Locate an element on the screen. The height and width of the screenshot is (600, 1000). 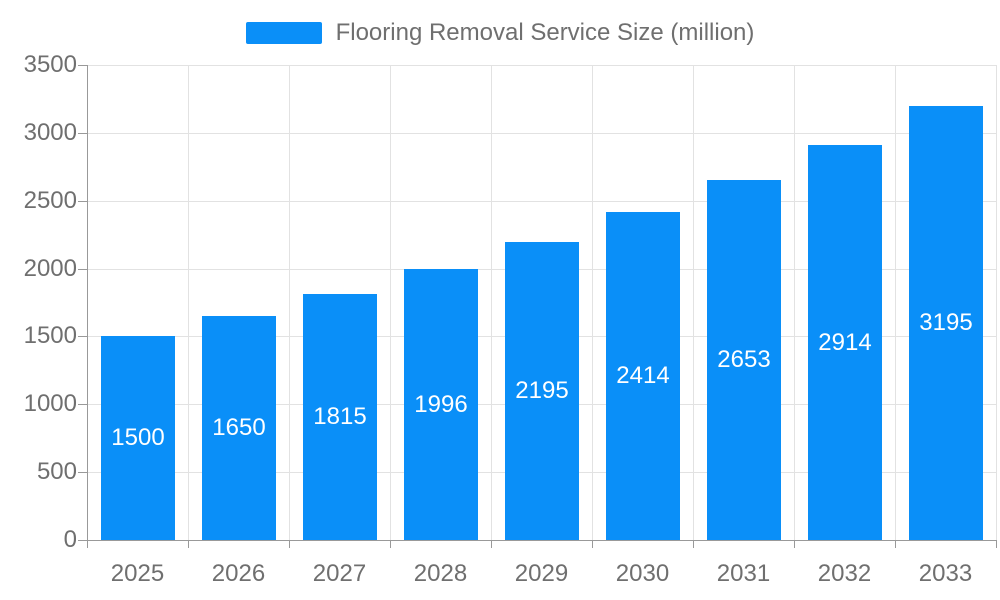
legend-item: Flooring Removal Service Size (million) is located at coordinates (500, 33).